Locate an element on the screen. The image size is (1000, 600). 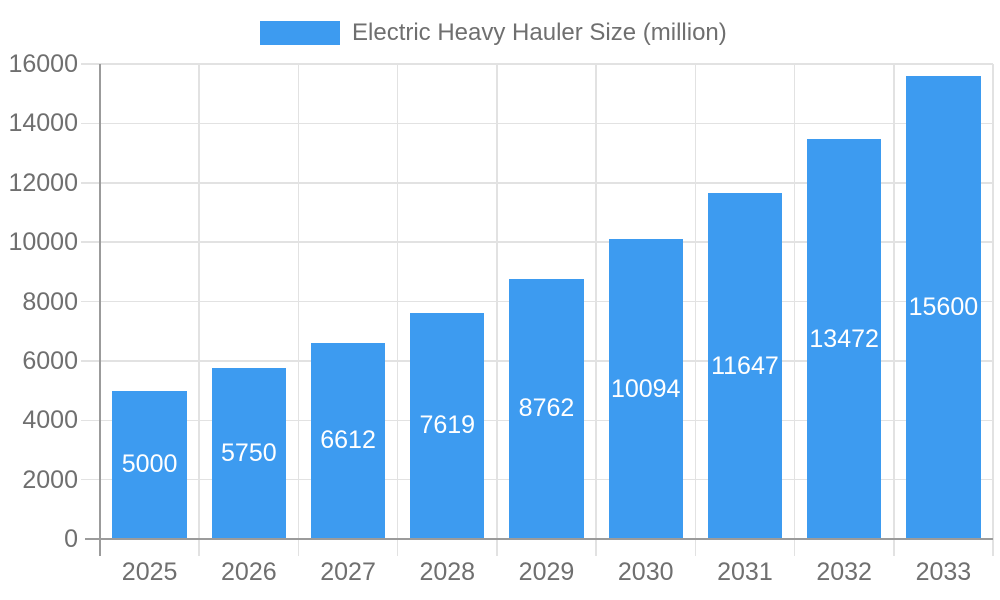
bar-value-label: 10094 is located at coordinates (645, 388).